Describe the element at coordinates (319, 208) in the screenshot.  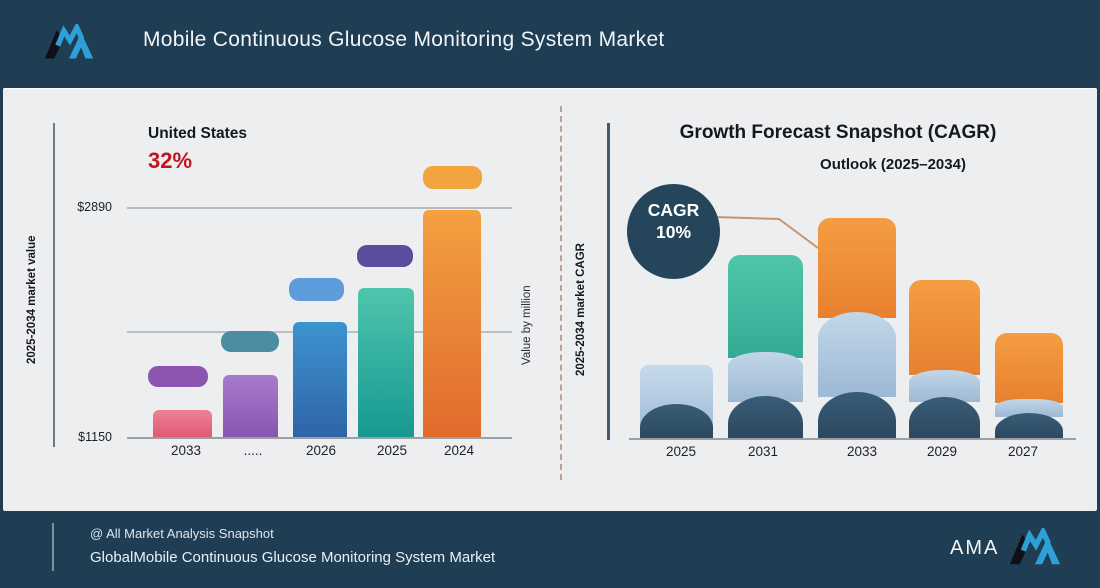
I see `gridline` at that location.